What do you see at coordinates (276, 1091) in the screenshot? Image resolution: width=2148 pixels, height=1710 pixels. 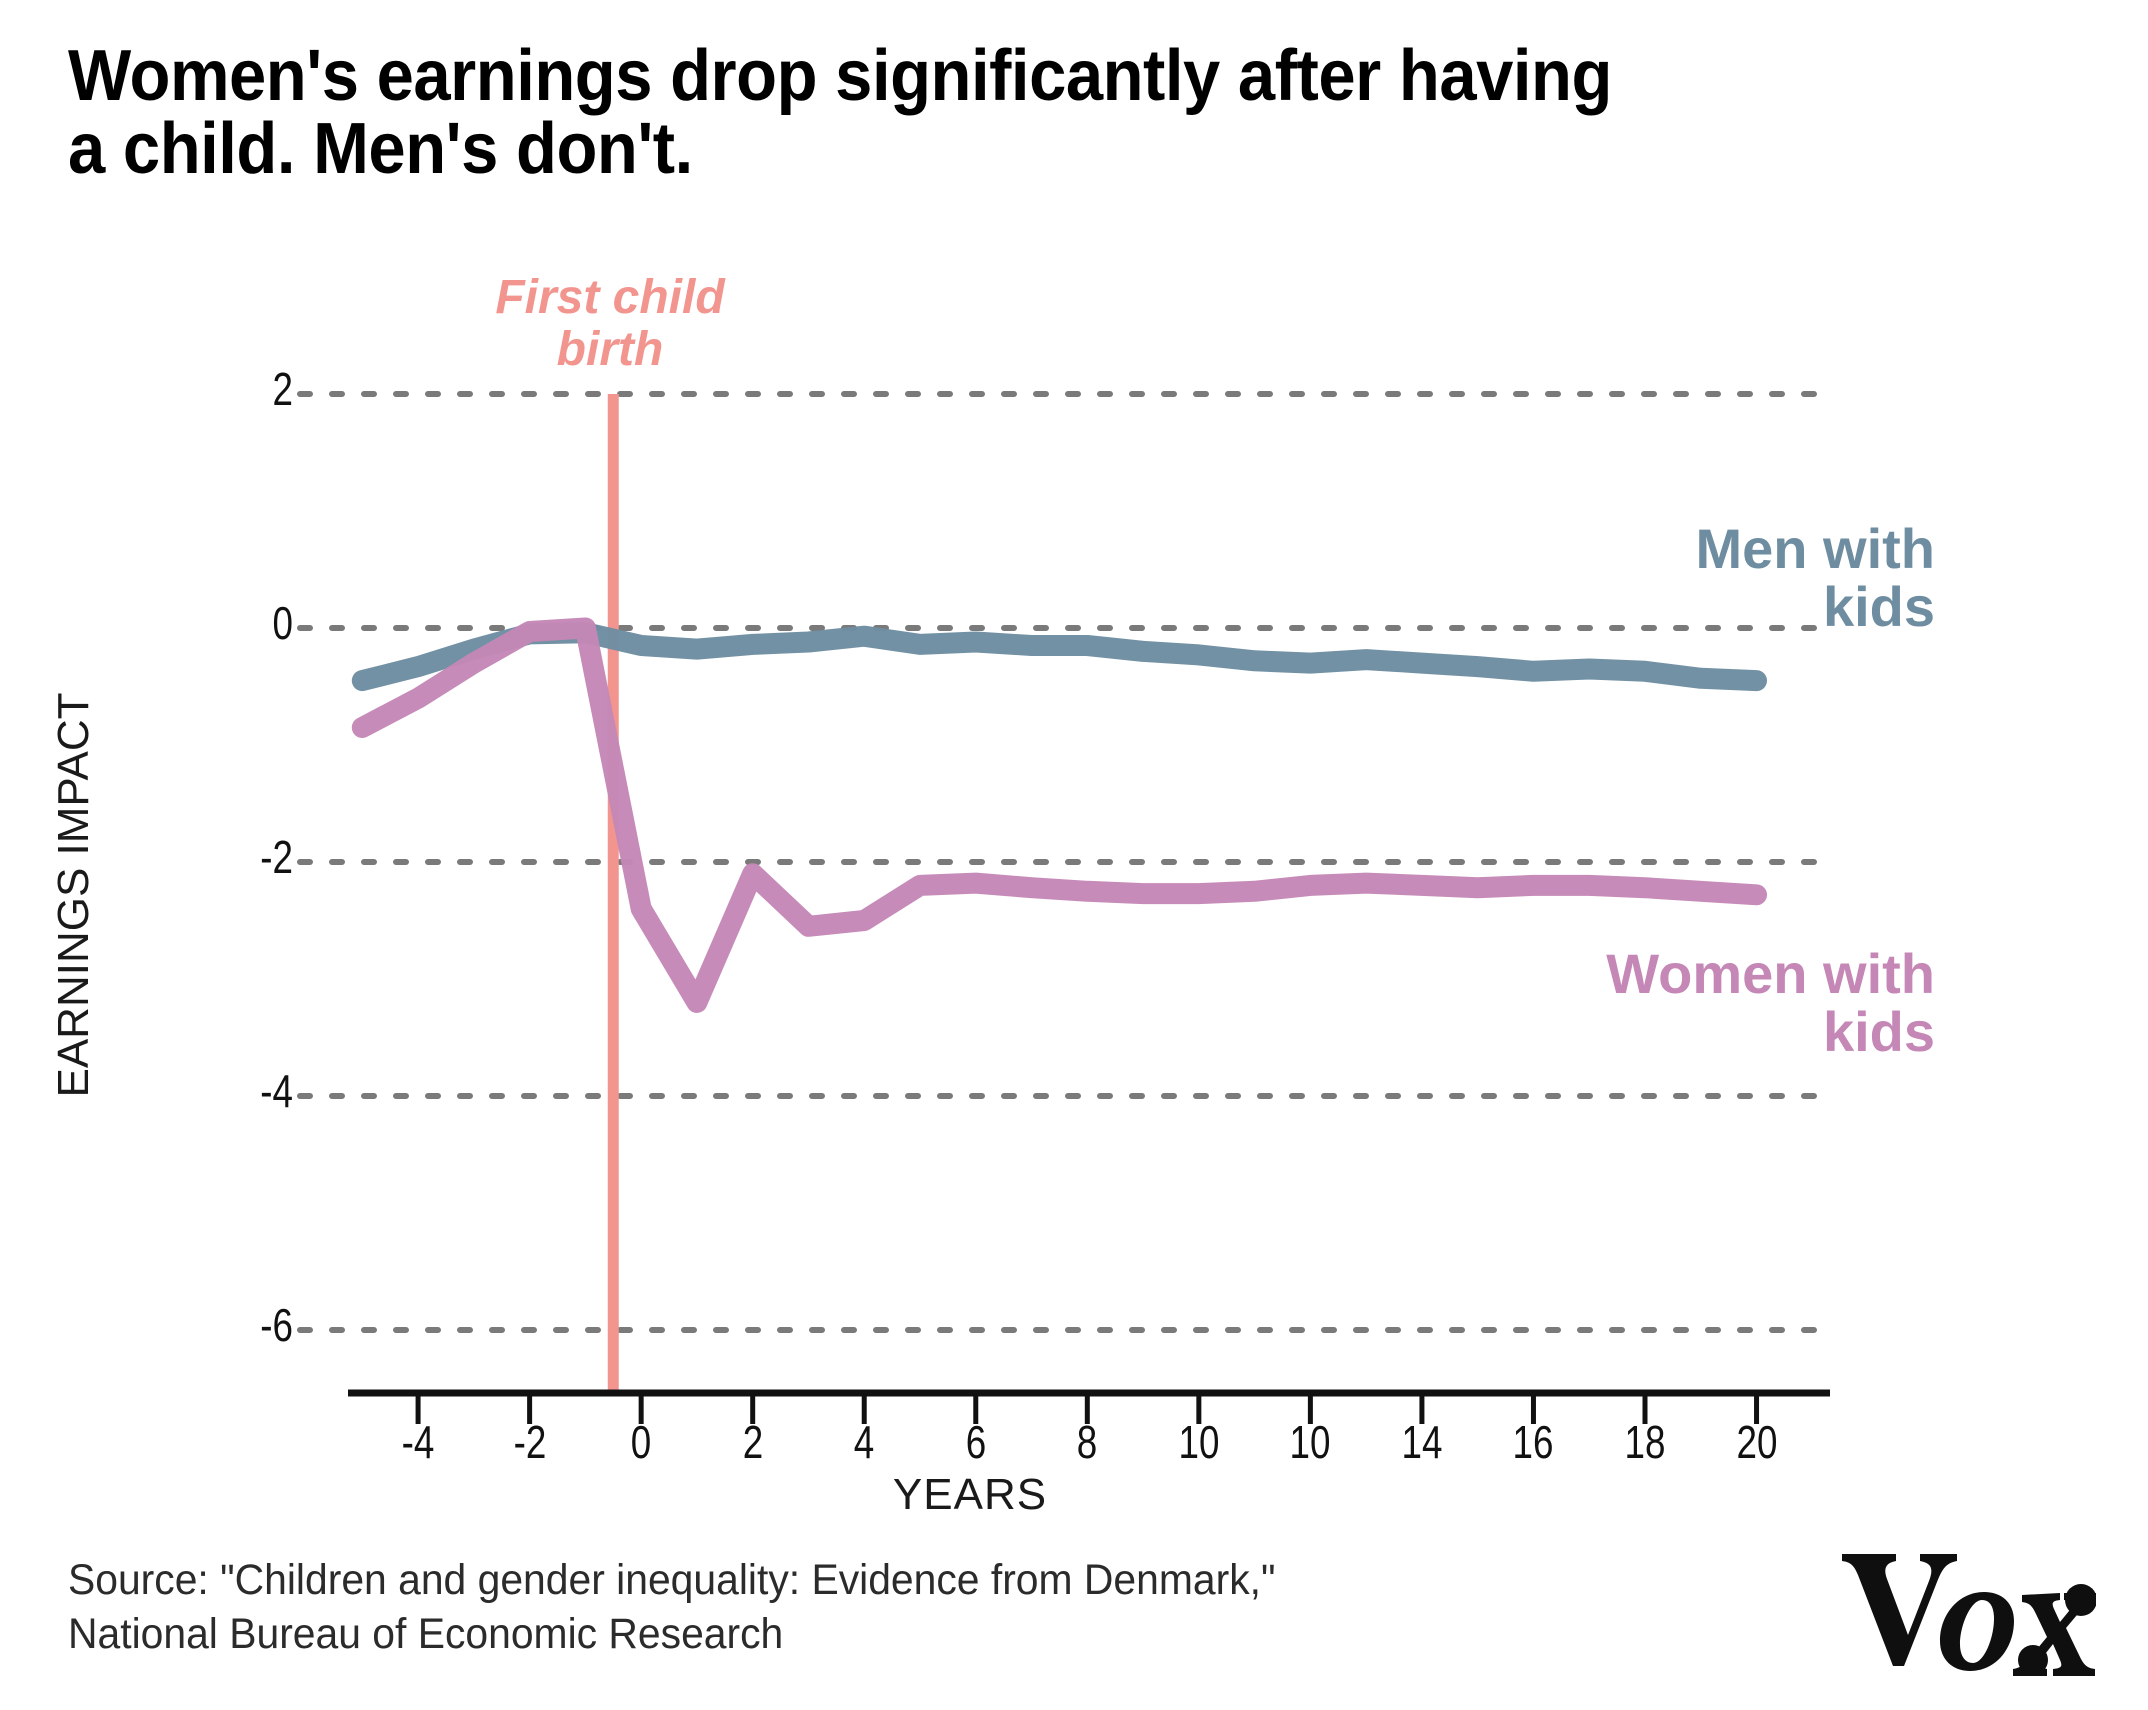 I see `y-tick-label: -4` at bounding box center [276, 1091].